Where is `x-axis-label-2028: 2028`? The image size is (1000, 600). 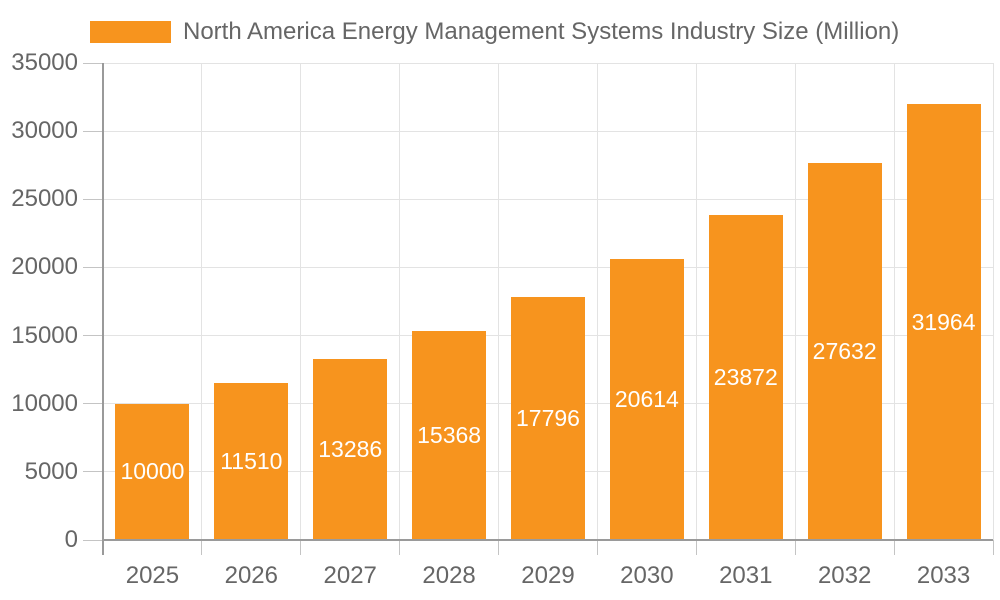 x-axis-label-2028: 2028 is located at coordinates (449, 575).